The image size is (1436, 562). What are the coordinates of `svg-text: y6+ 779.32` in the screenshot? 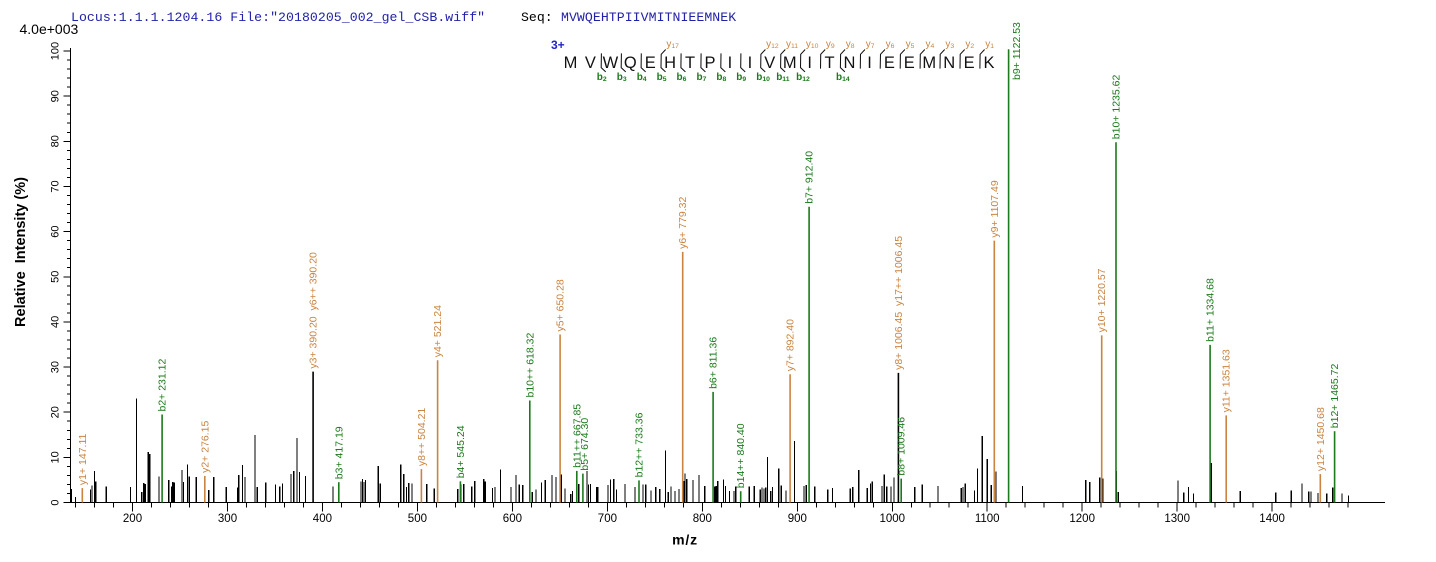 It's located at (683, 222).